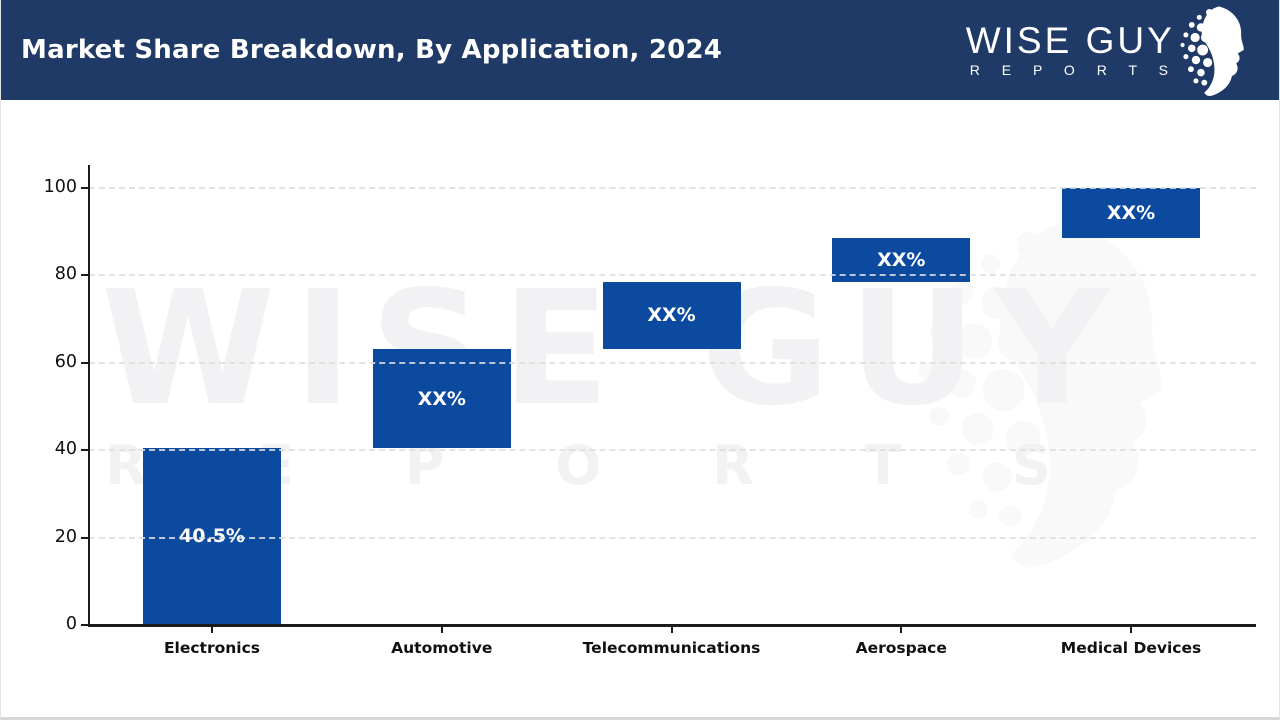  I want to click on x-category-label: Electronics, so click(212, 648).